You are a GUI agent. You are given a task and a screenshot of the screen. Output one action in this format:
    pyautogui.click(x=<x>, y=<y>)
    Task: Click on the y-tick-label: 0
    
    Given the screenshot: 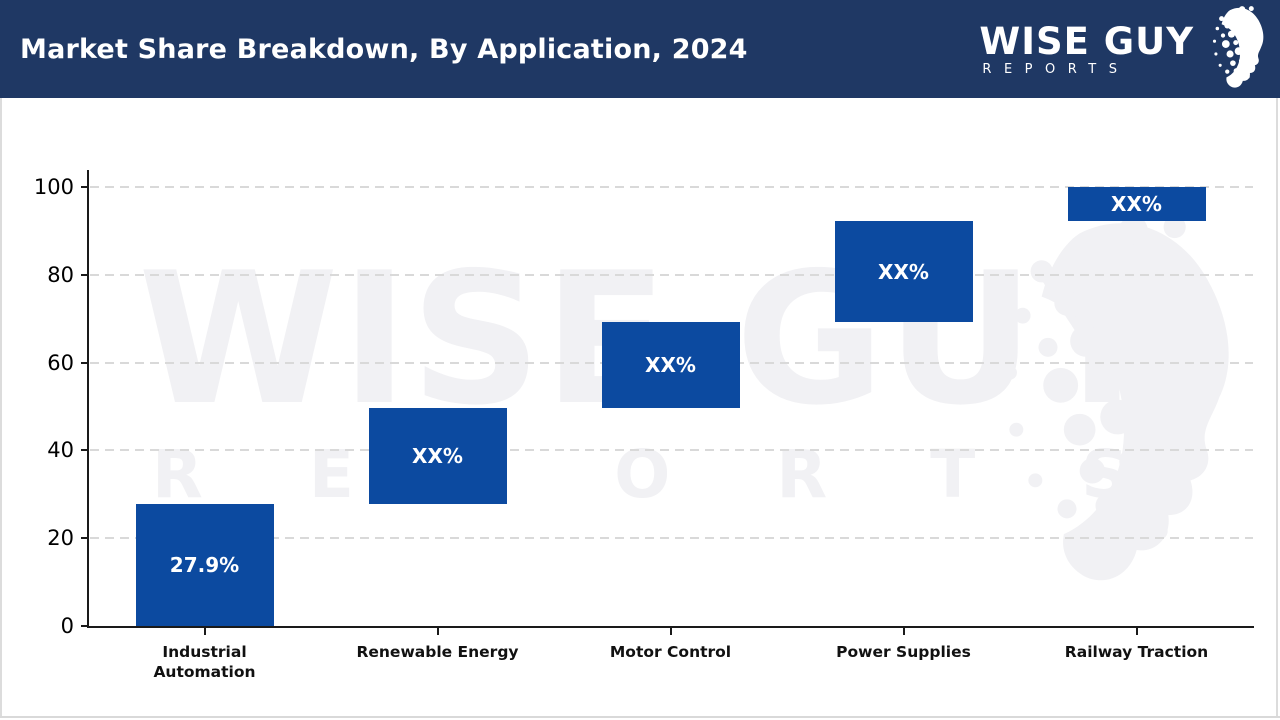 What is the action you would take?
    pyautogui.click(x=67, y=626)
    